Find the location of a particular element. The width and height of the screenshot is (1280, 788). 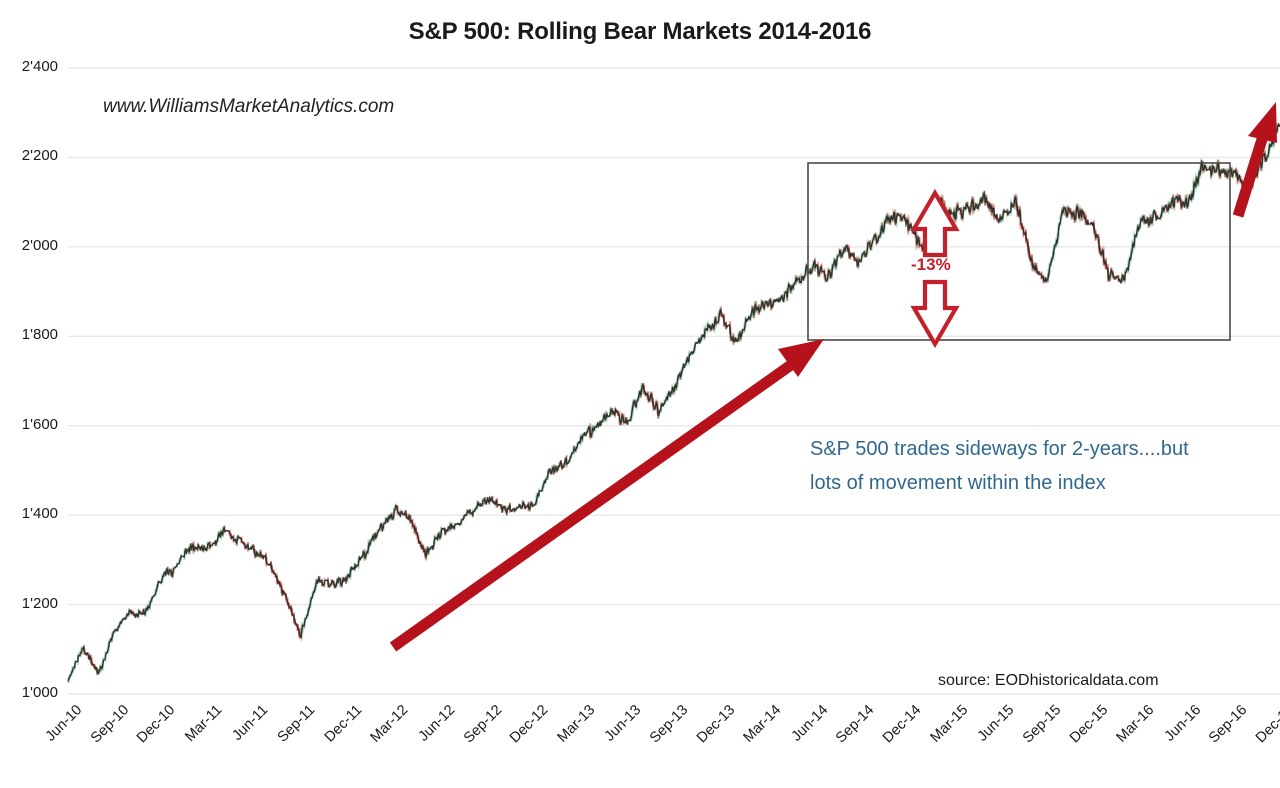

y-axis-tick: 1'200 is located at coordinates (39, 603).